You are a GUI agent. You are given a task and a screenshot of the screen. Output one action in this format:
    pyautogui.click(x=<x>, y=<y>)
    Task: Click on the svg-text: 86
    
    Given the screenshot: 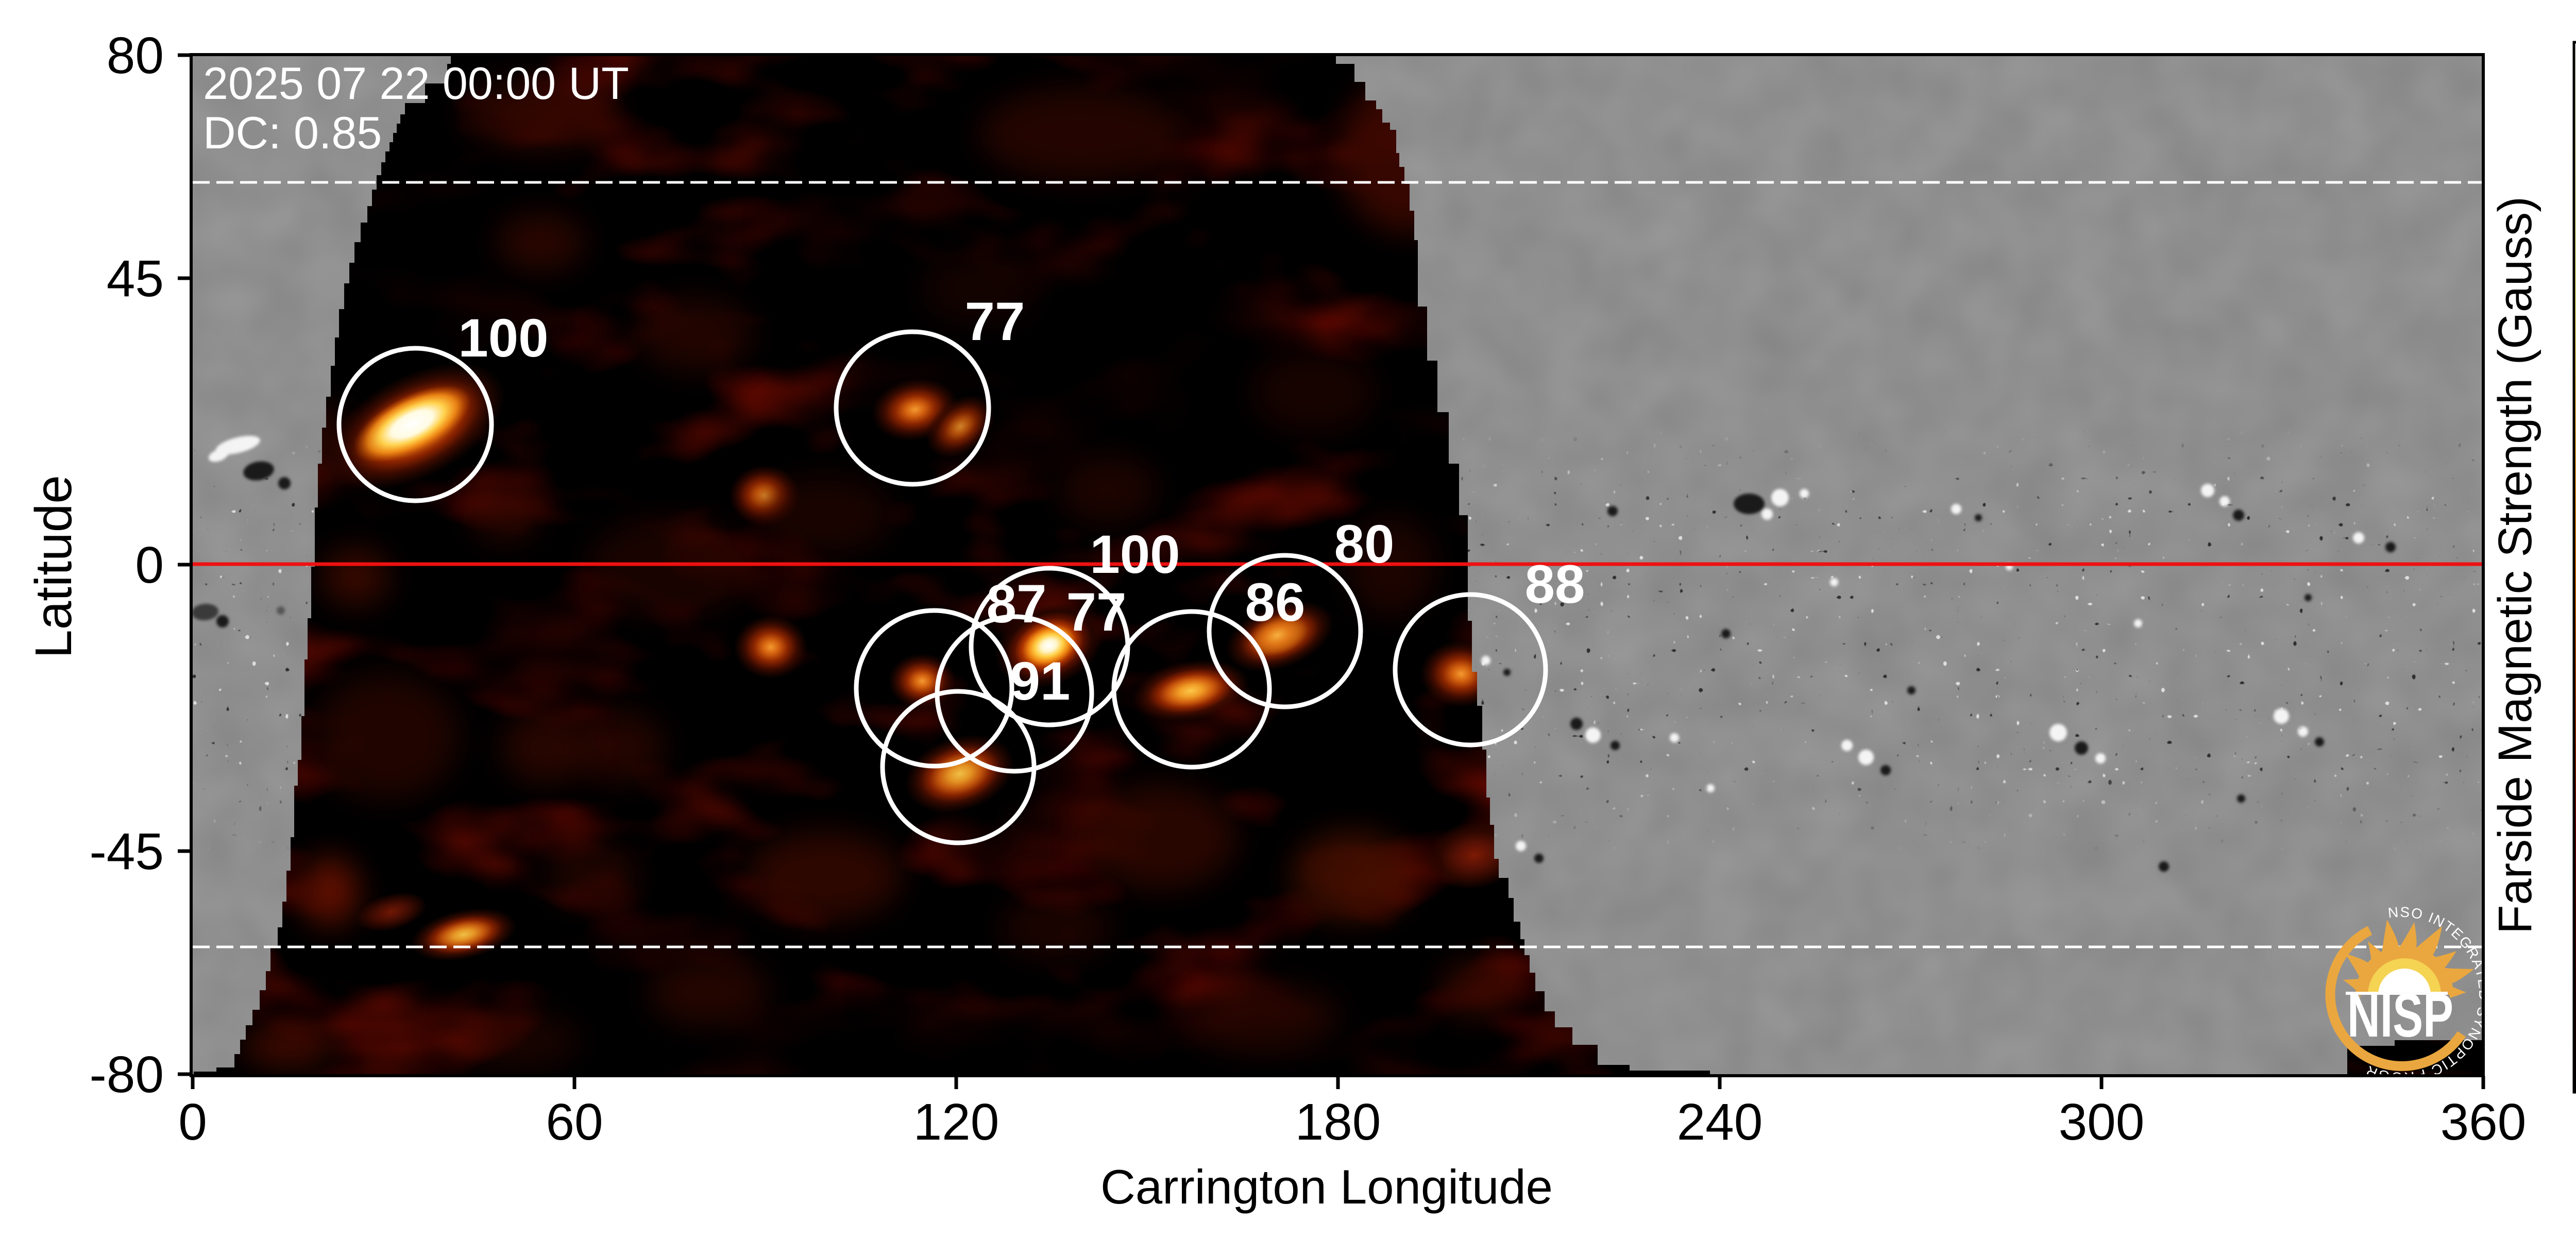 What is the action you would take?
    pyautogui.click(x=1275, y=602)
    